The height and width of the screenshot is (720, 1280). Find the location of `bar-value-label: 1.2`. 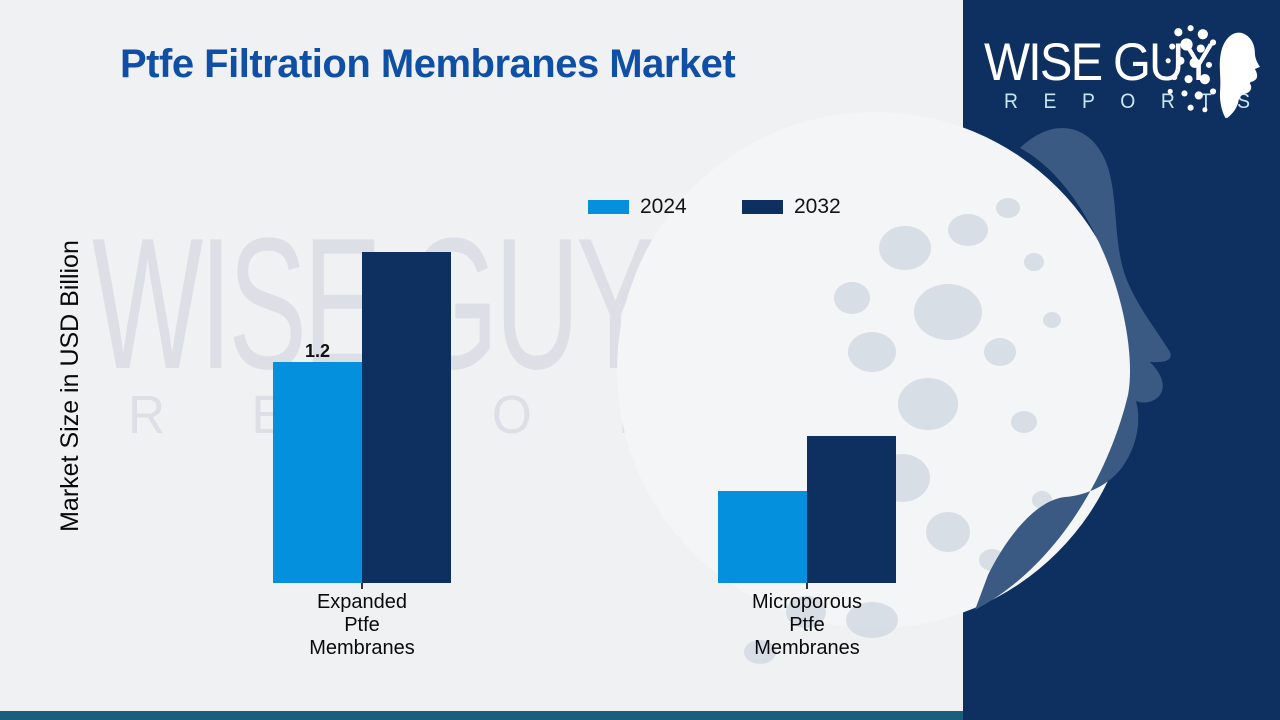

bar-value-label: 1.2 is located at coordinates (317, 351).